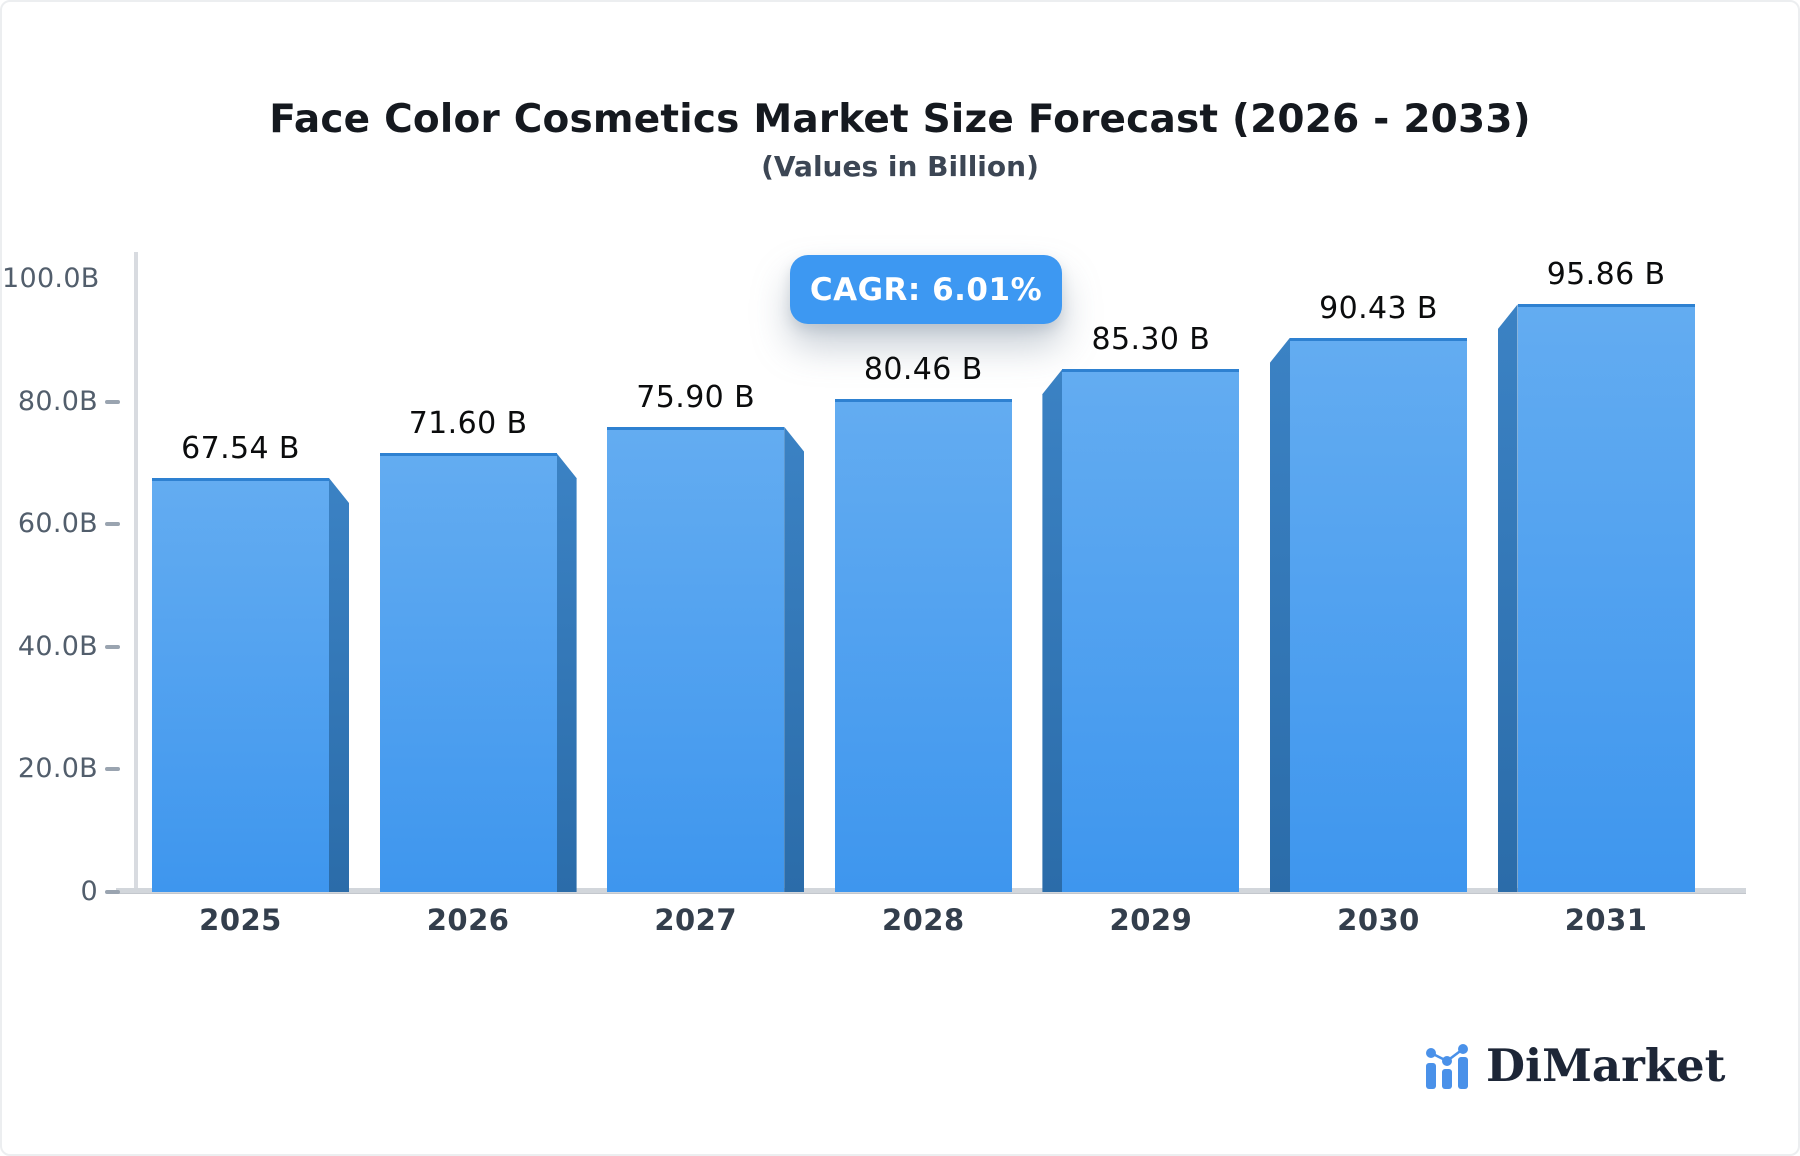 Image resolution: width=1800 pixels, height=1156 pixels. I want to click on y-axis-label: 0, so click(89, 891).